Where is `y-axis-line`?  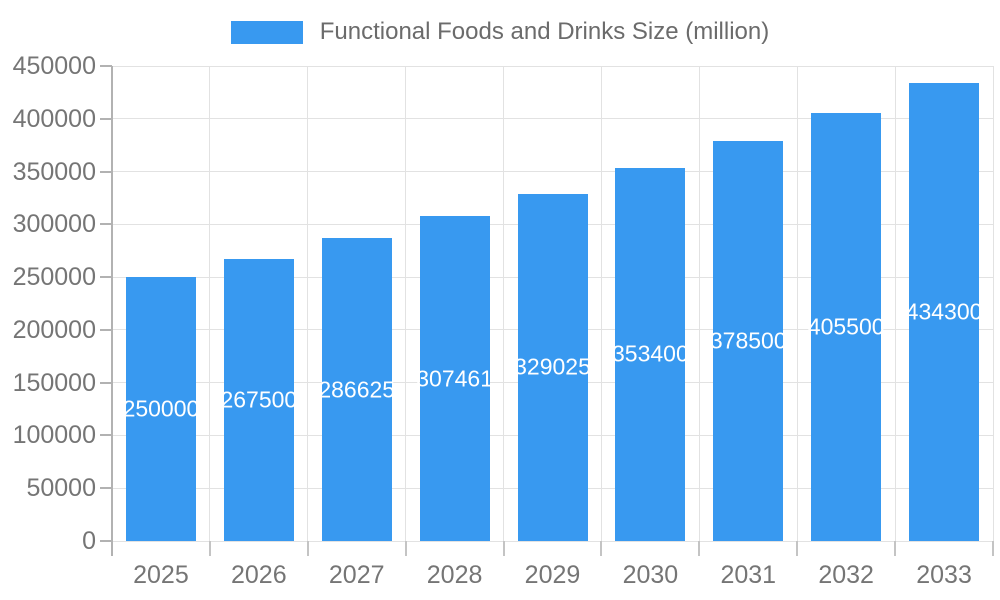
y-axis-line is located at coordinates (112, 311).